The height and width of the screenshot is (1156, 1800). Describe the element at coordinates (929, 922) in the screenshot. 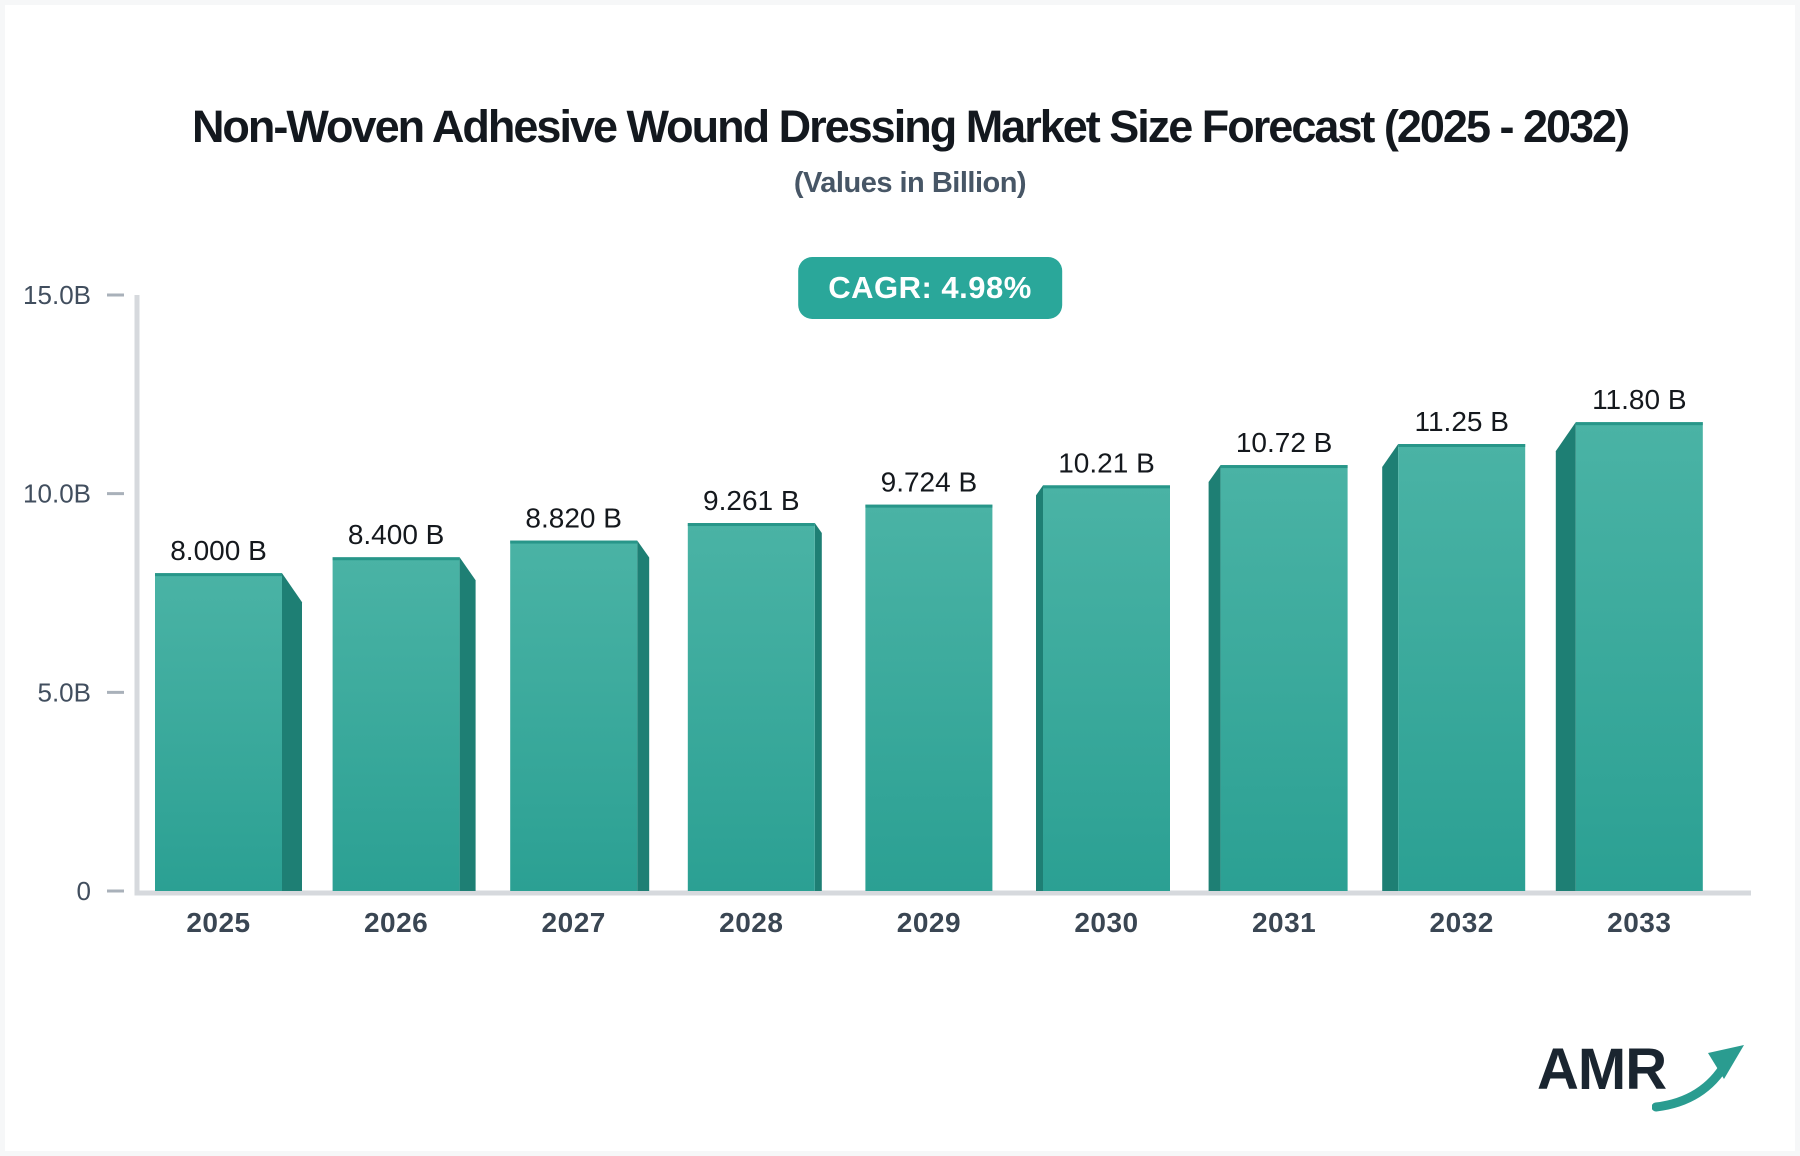

I see `x-axis-label: 2029` at that location.